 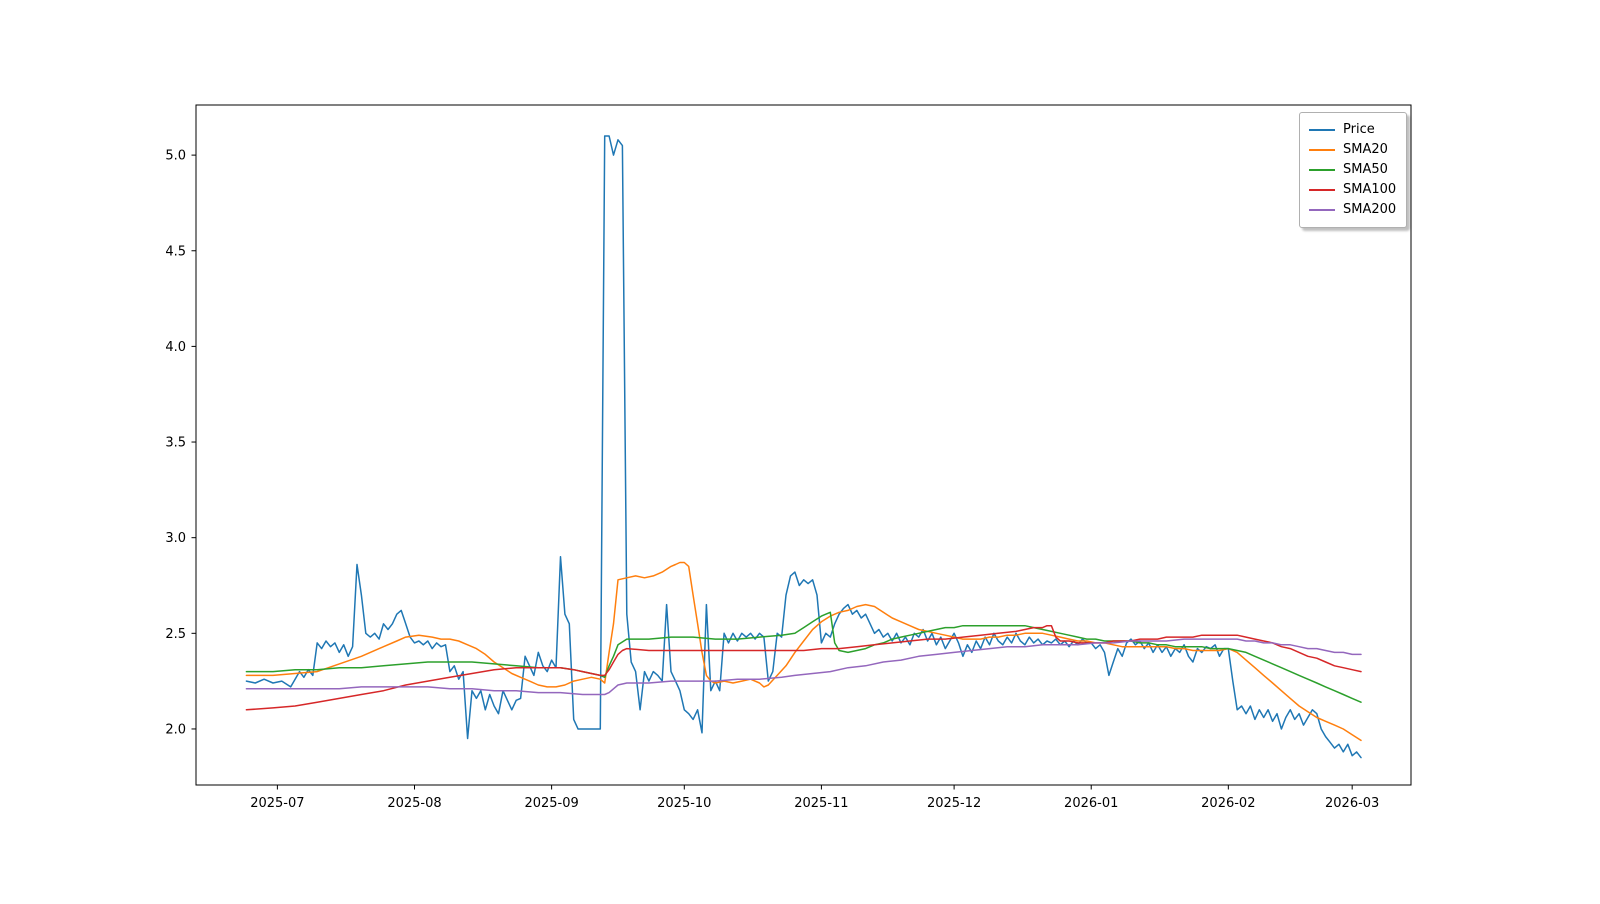 What do you see at coordinates (954, 803) in the screenshot?
I see `x-tick-label: 2025-12` at bounding box center [954, 803].